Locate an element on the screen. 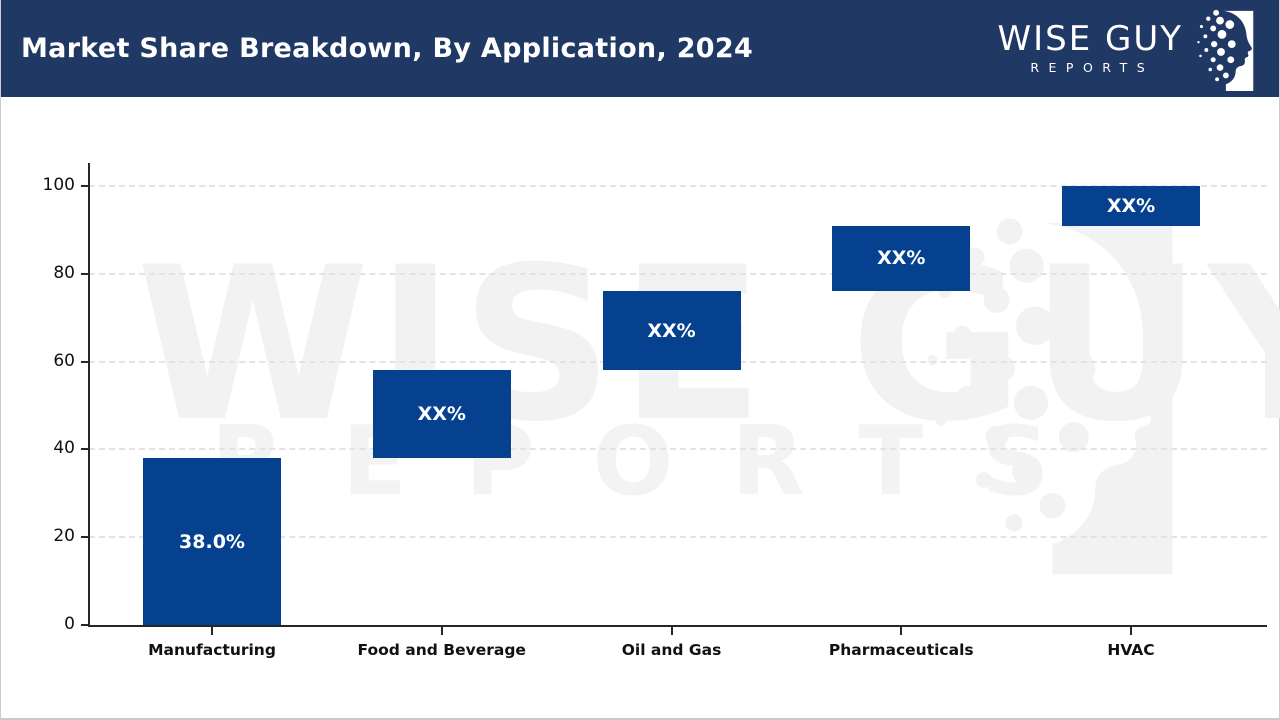 The image size is (1280, 720). y-tick-label: 0 is located at coordinates (69, 624).